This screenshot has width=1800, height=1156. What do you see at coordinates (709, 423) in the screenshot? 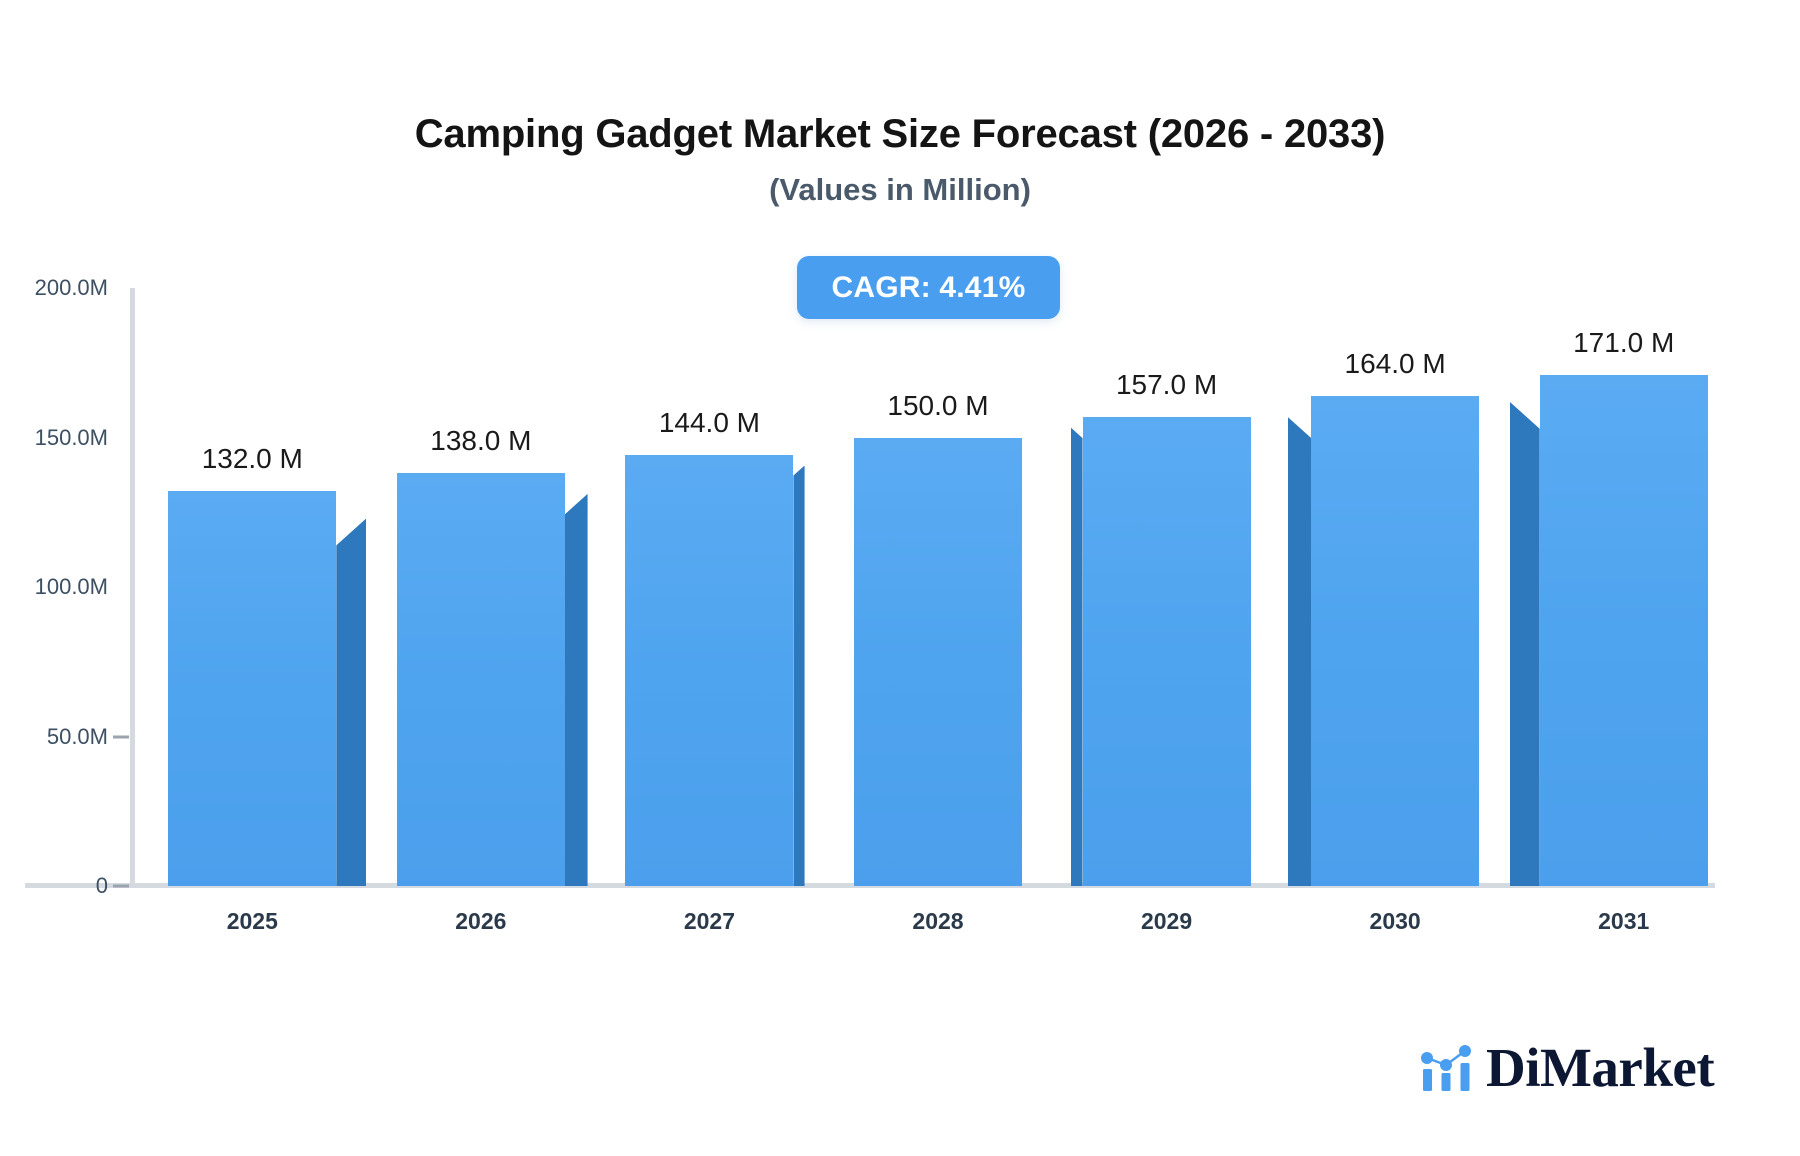
I see `bar-value-label: 144.0 M` at bounding box center [709, 423].